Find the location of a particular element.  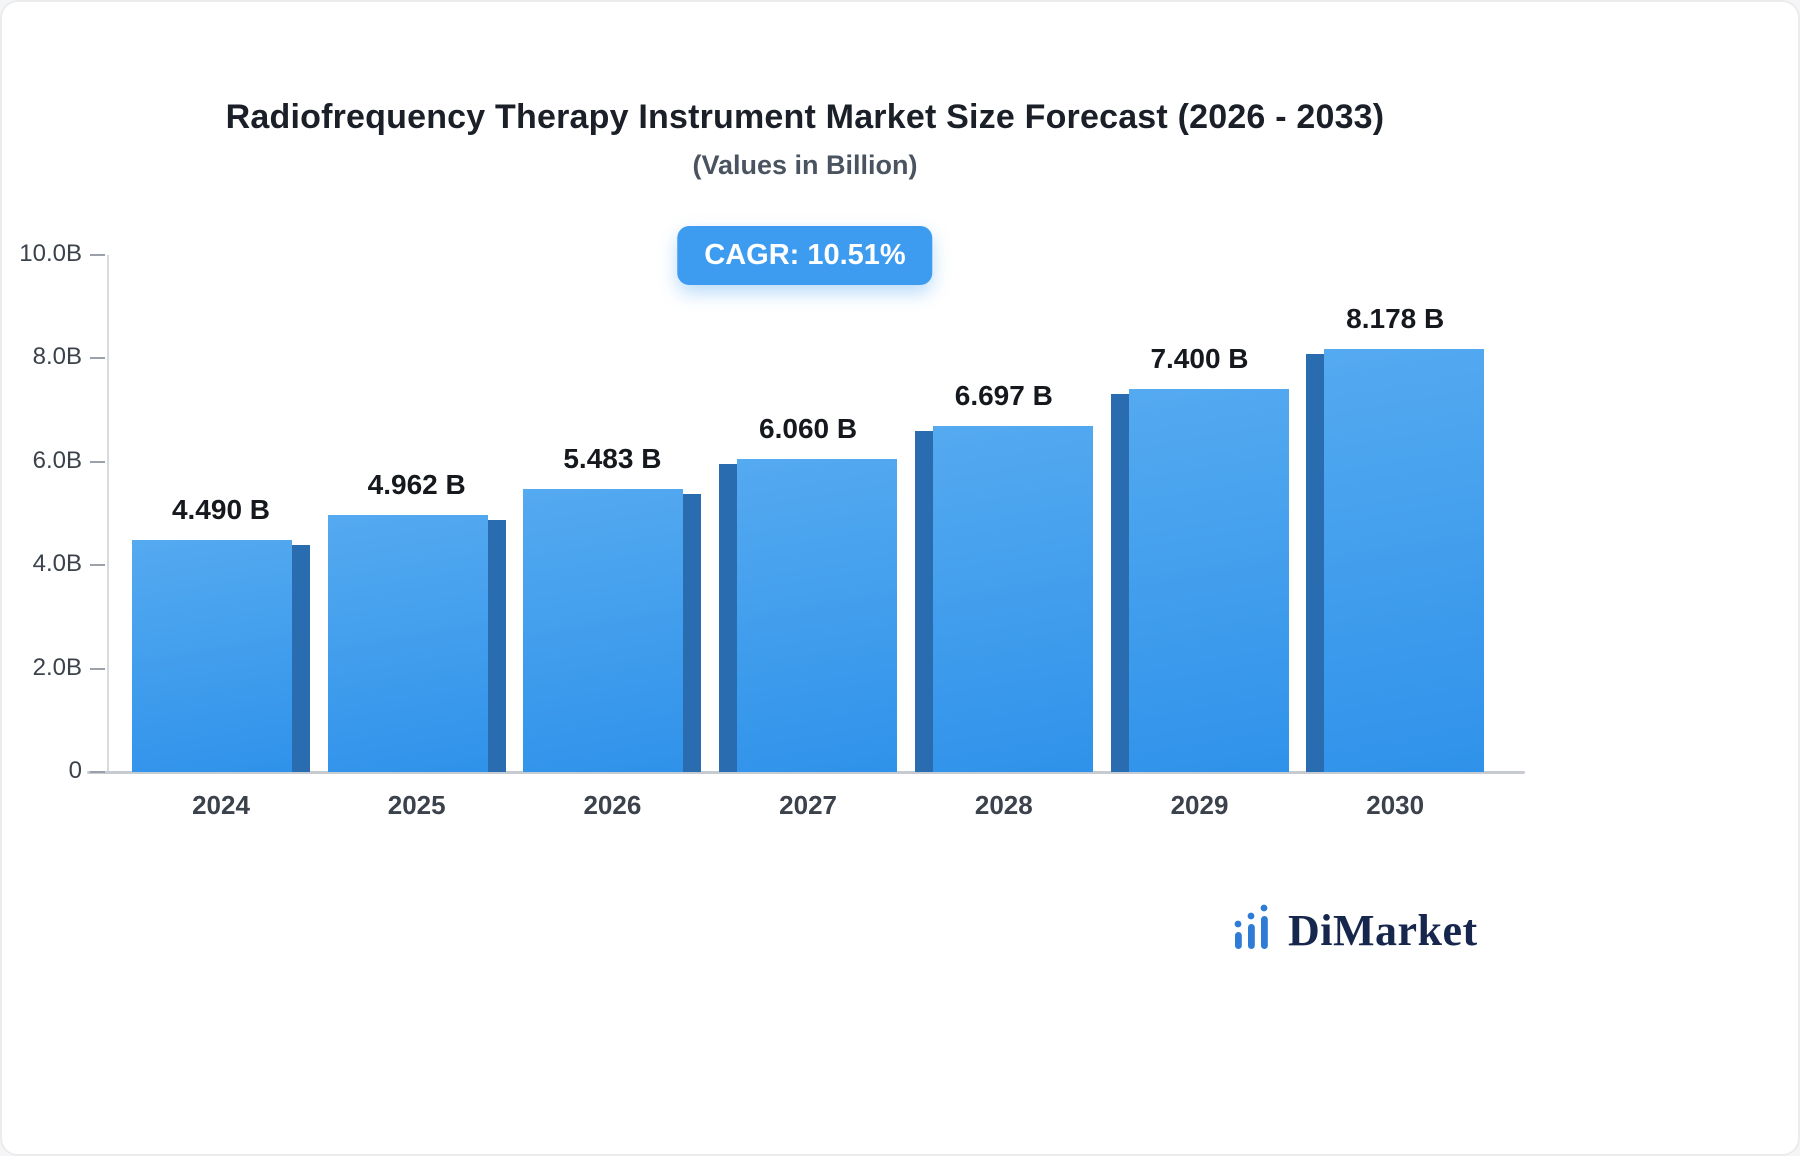

x-axis-label: 2026 is located at coordinates (612, 805).